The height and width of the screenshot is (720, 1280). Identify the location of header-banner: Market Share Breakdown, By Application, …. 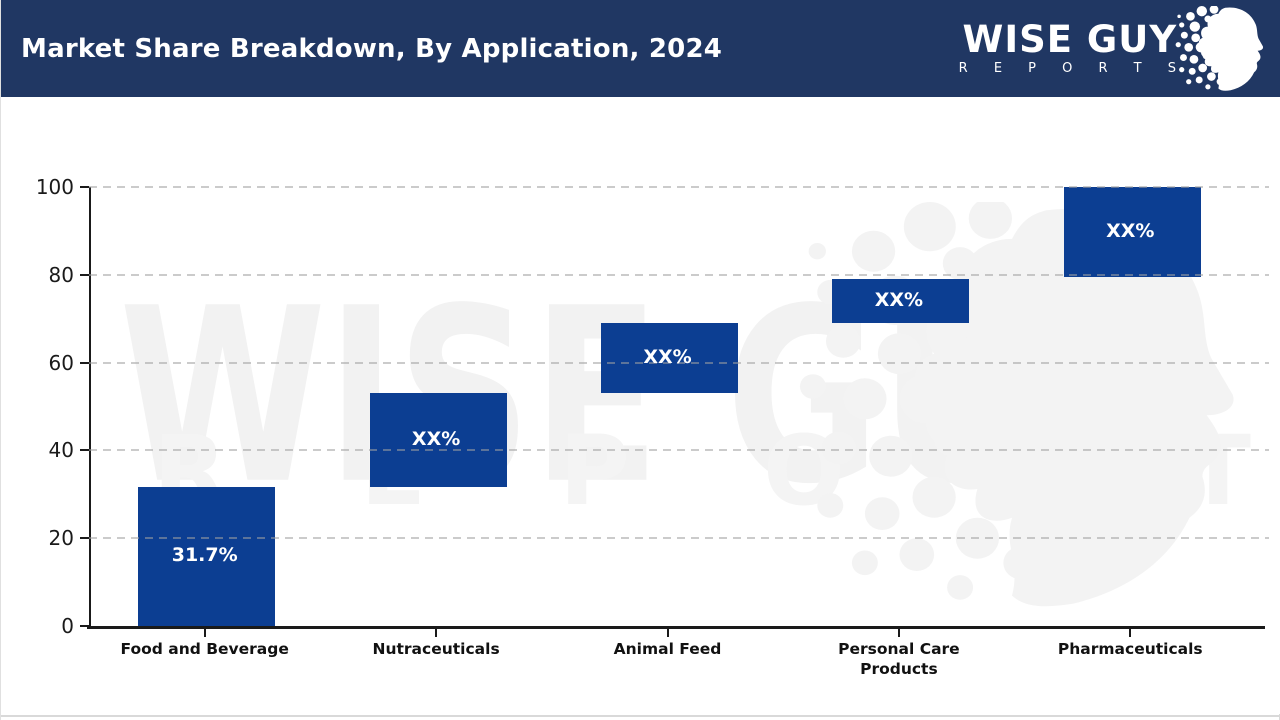
(640, 48).